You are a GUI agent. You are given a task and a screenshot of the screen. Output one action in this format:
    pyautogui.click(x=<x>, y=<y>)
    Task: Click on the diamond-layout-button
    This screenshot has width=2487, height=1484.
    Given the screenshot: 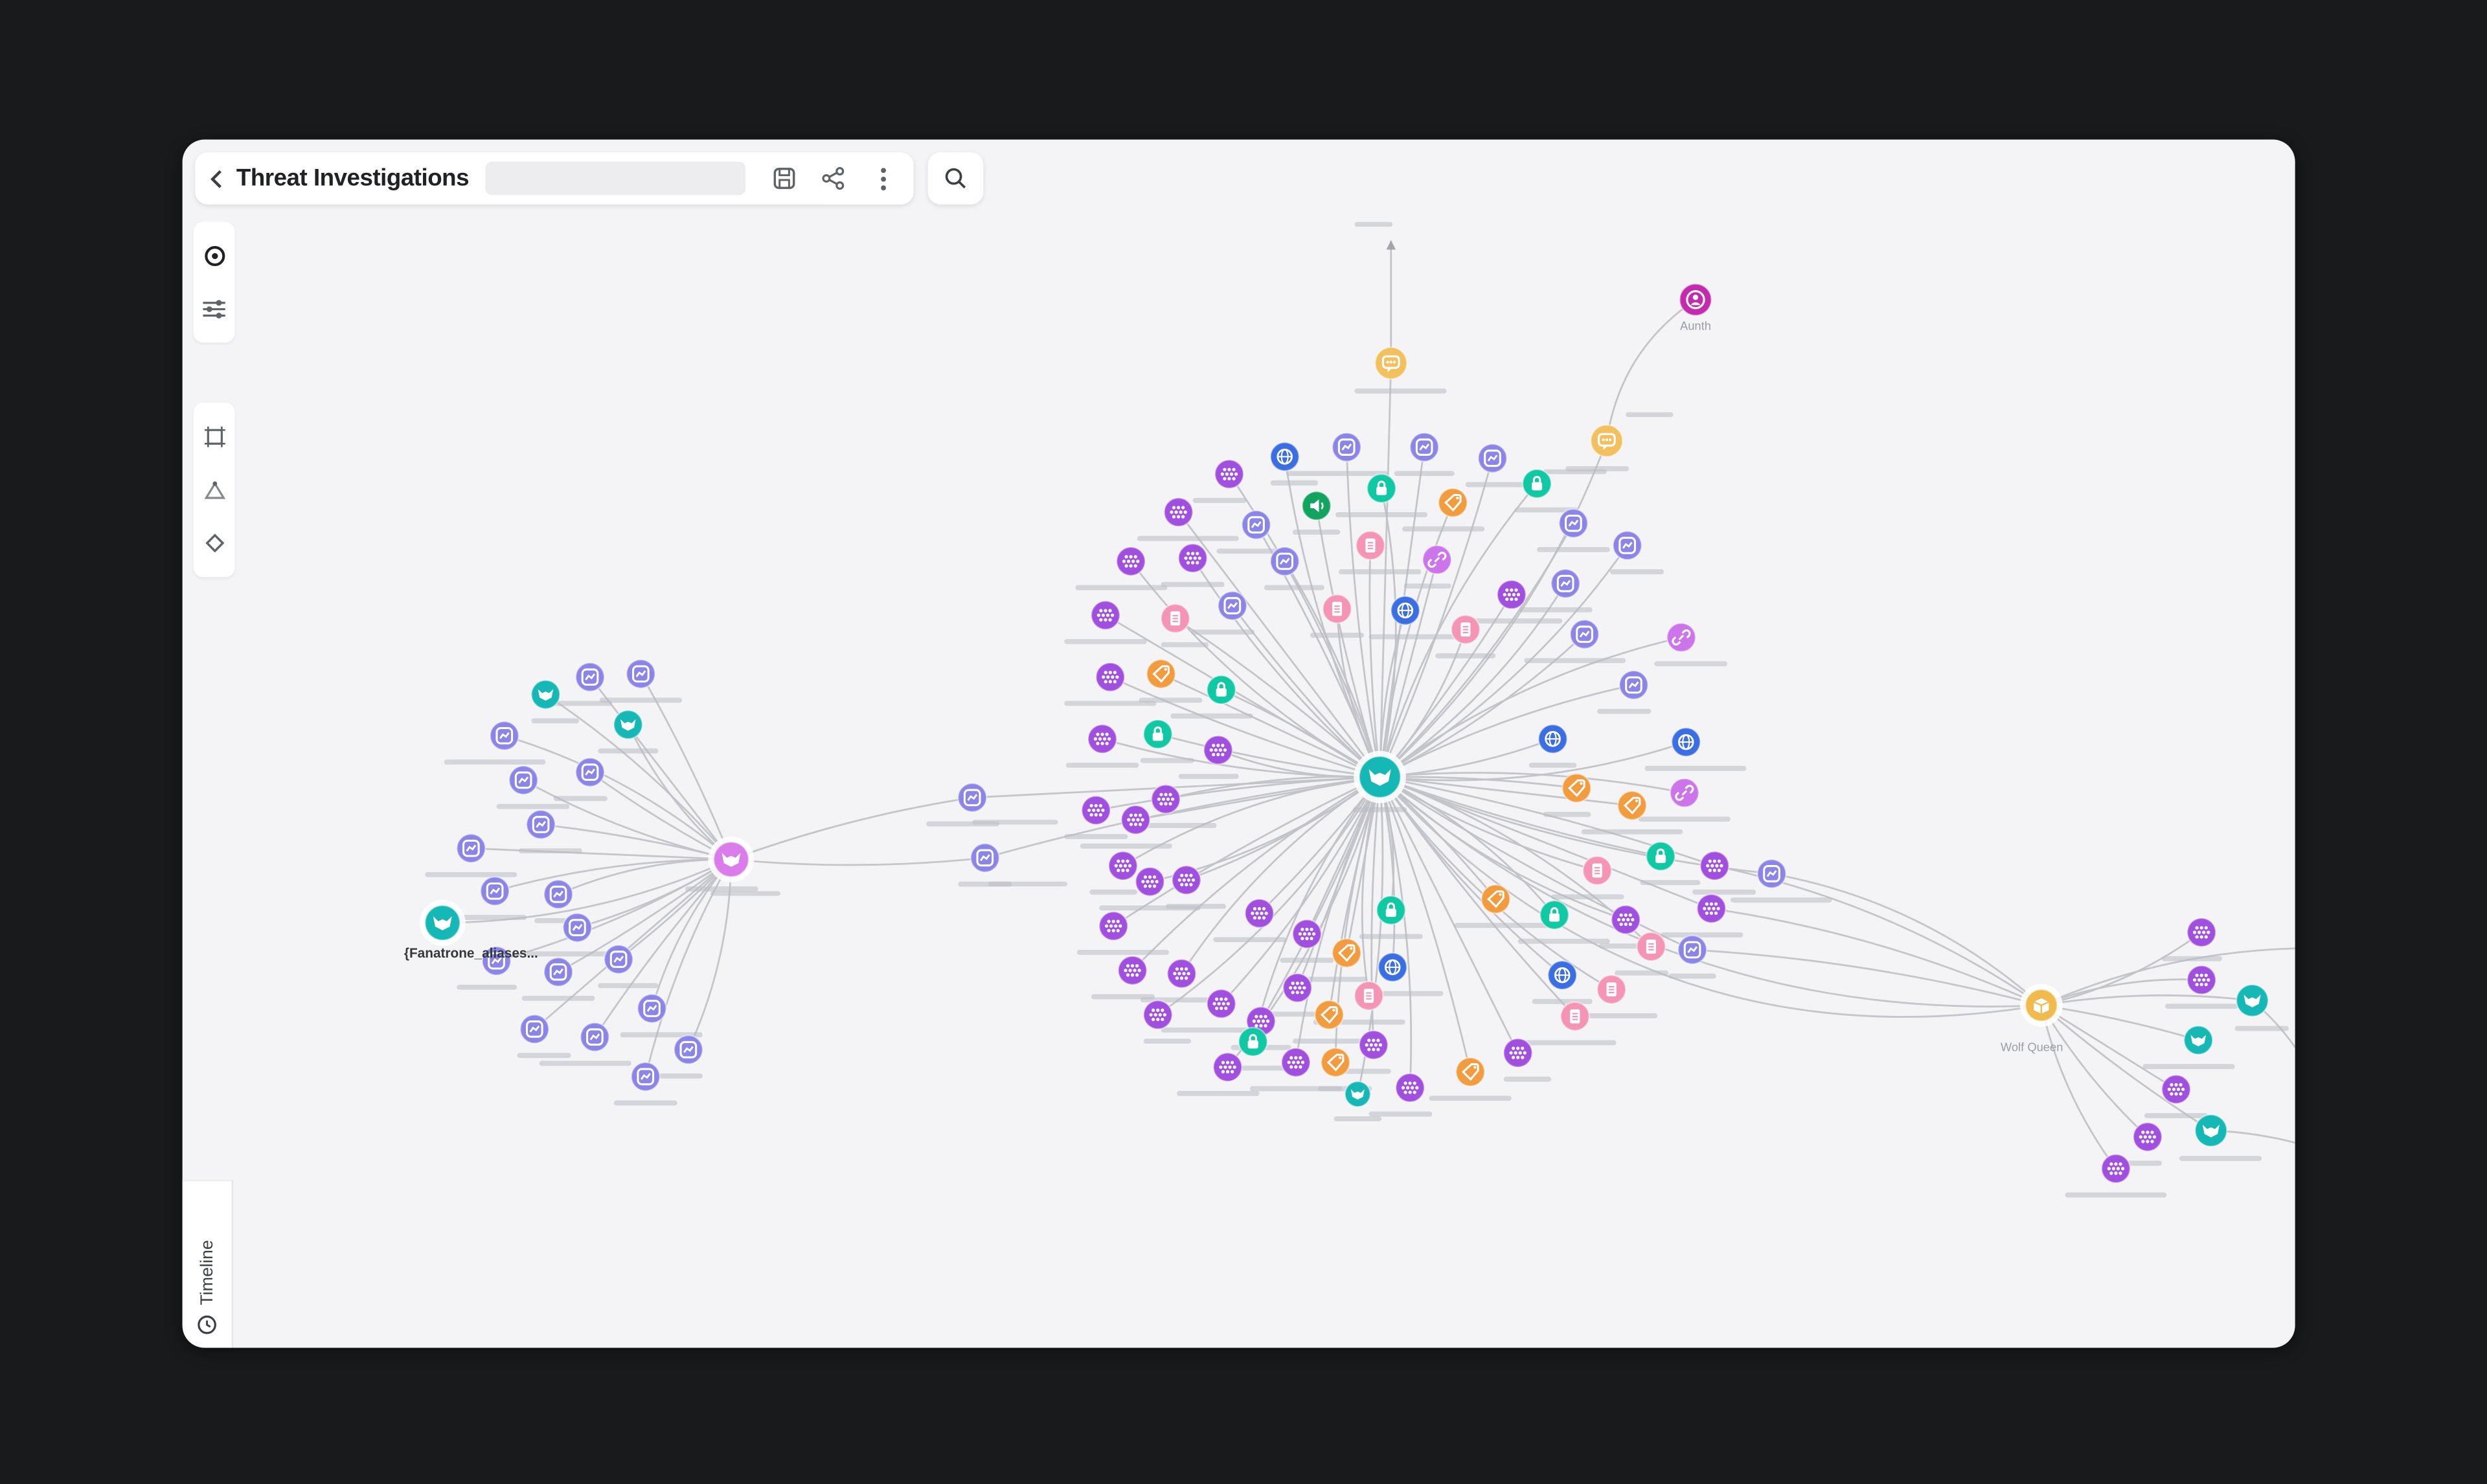 What is the action you would take?
    pyautogui.click(x=214, y=543)
    